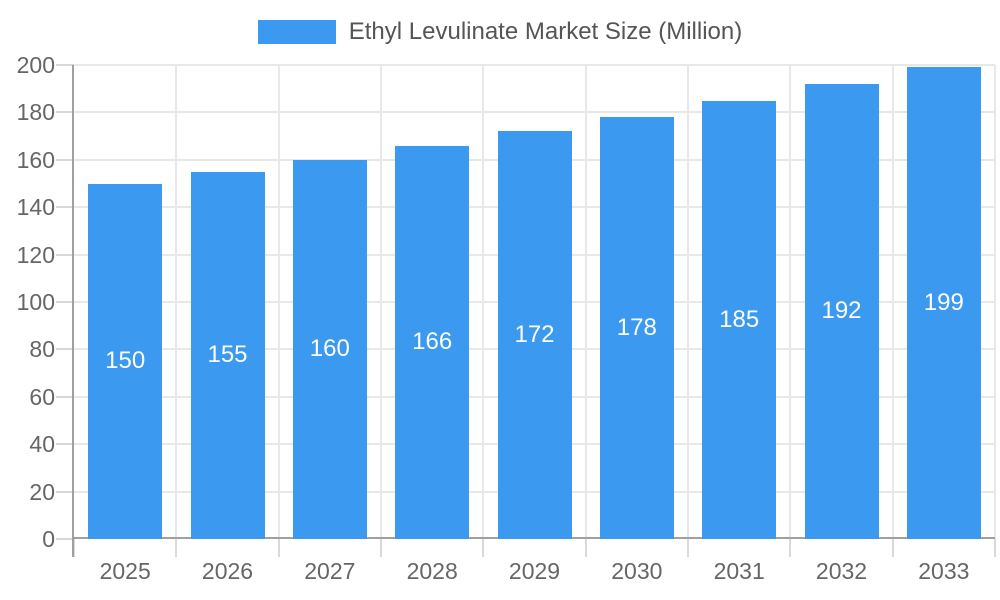 Image resolution: width=1000 pixels, height=600 pixels. What do you see at coordinates (42, 444) in the screenshot?
I see `y-tick-label: 40` at bounding box center [42, 444].